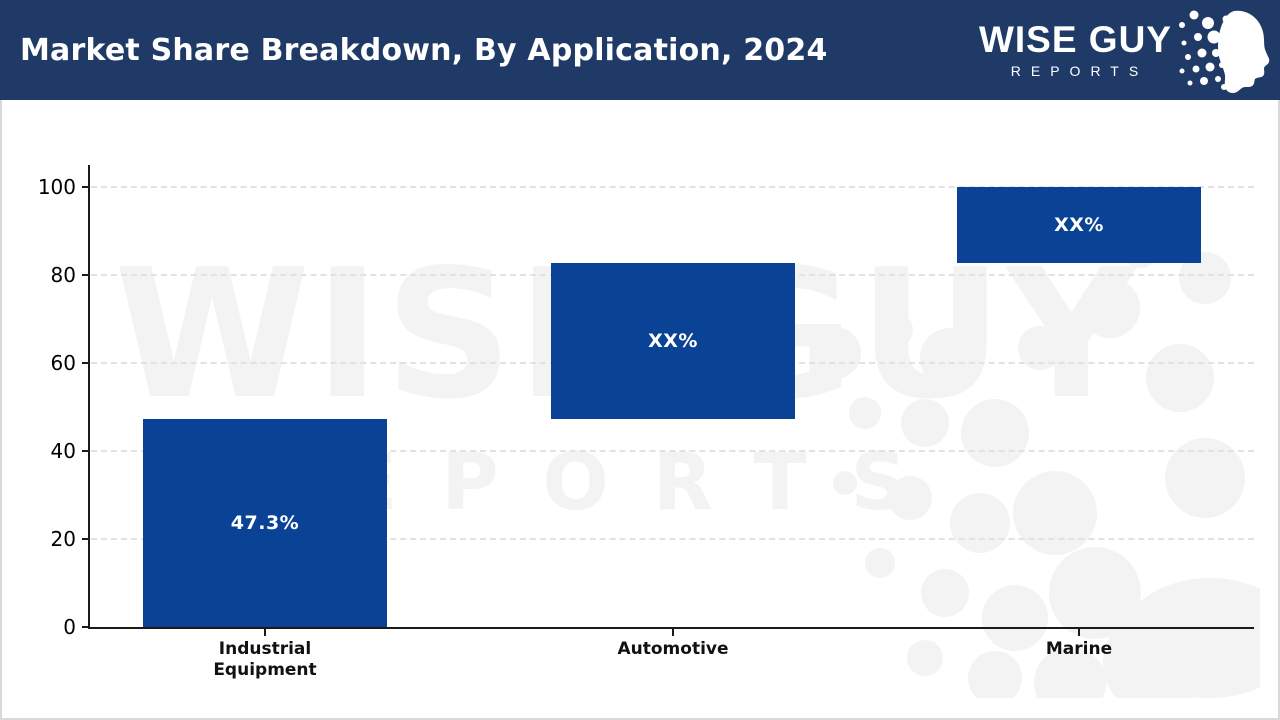  Describe the element at coordinates (265, 649) in the screenshot. I see `x-category-line: Industrial` at that location.